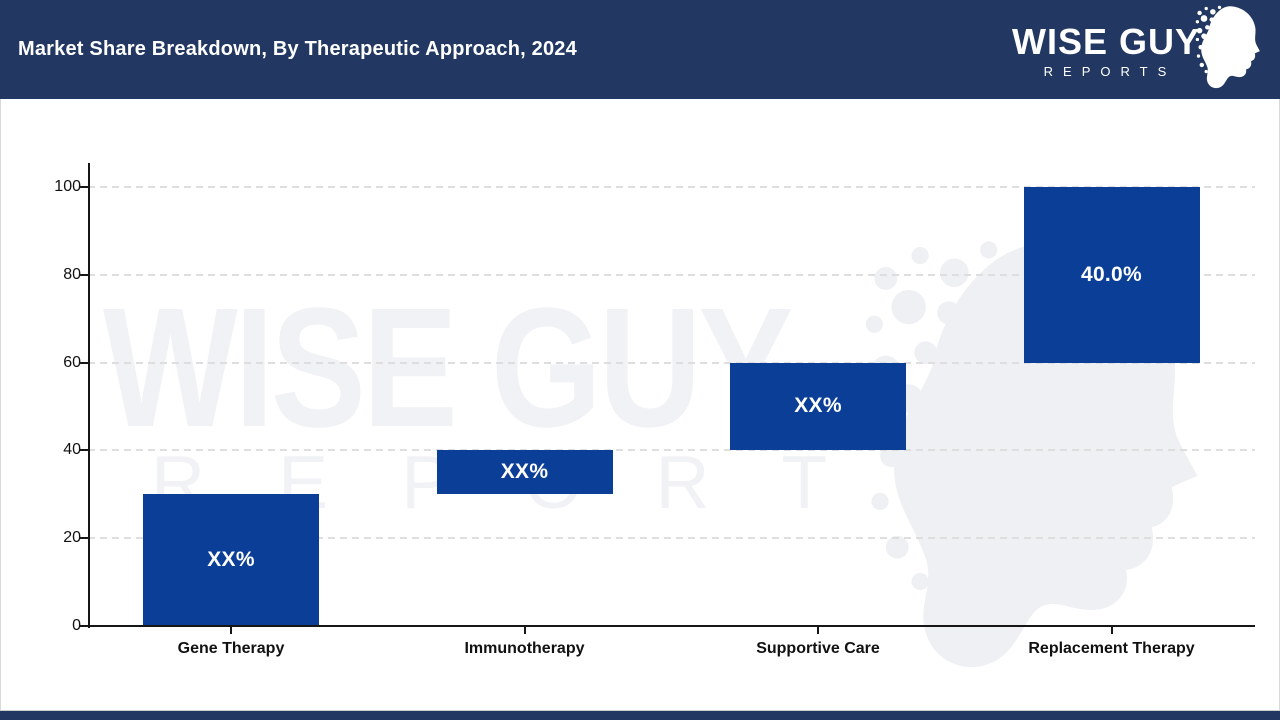  I want to click on y-tick-label-100: 100, so click(67, 186).